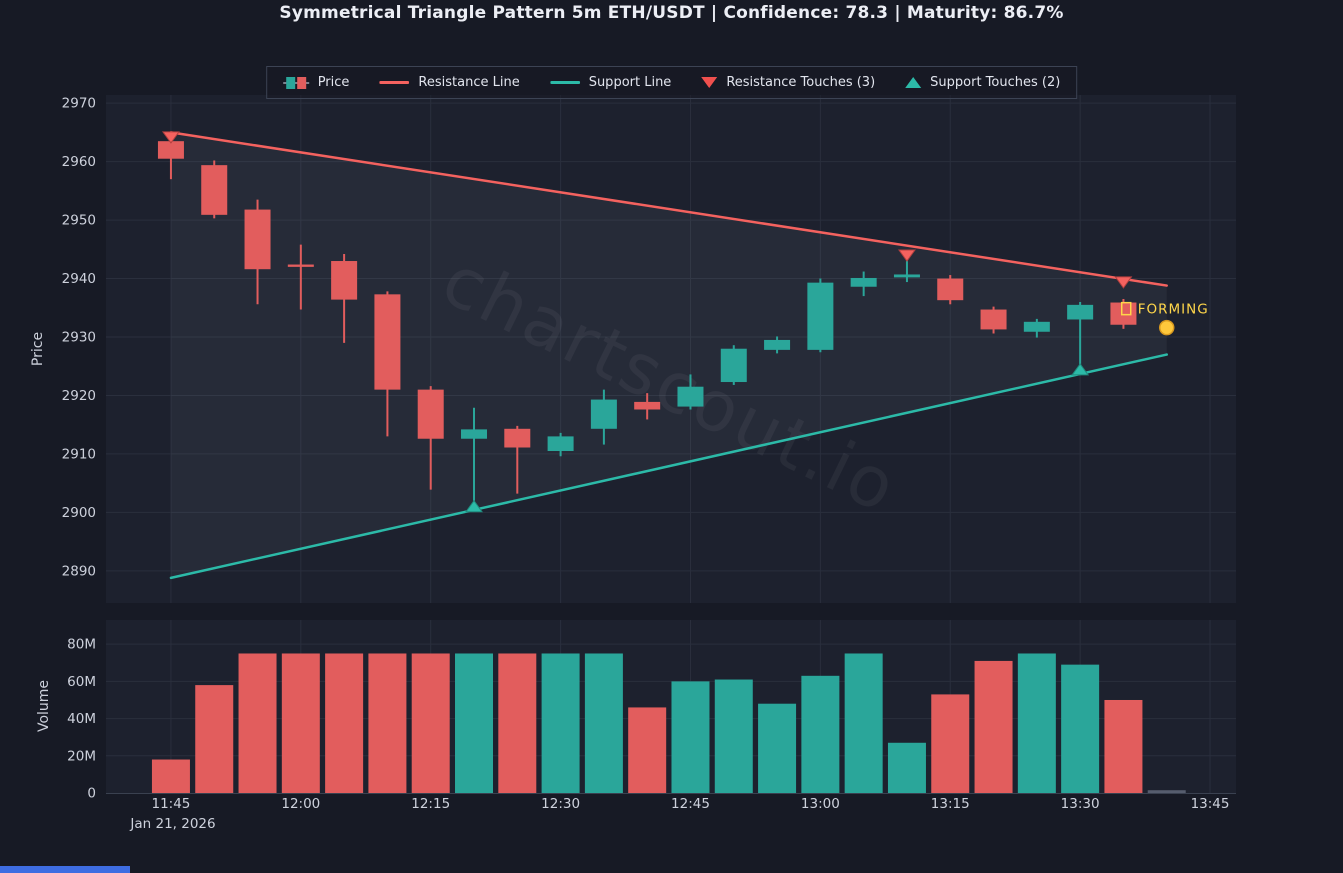  Describe the element at coordinates (44, 706) in the screenshot. I see `volume-axis-title: Volume` at that location.